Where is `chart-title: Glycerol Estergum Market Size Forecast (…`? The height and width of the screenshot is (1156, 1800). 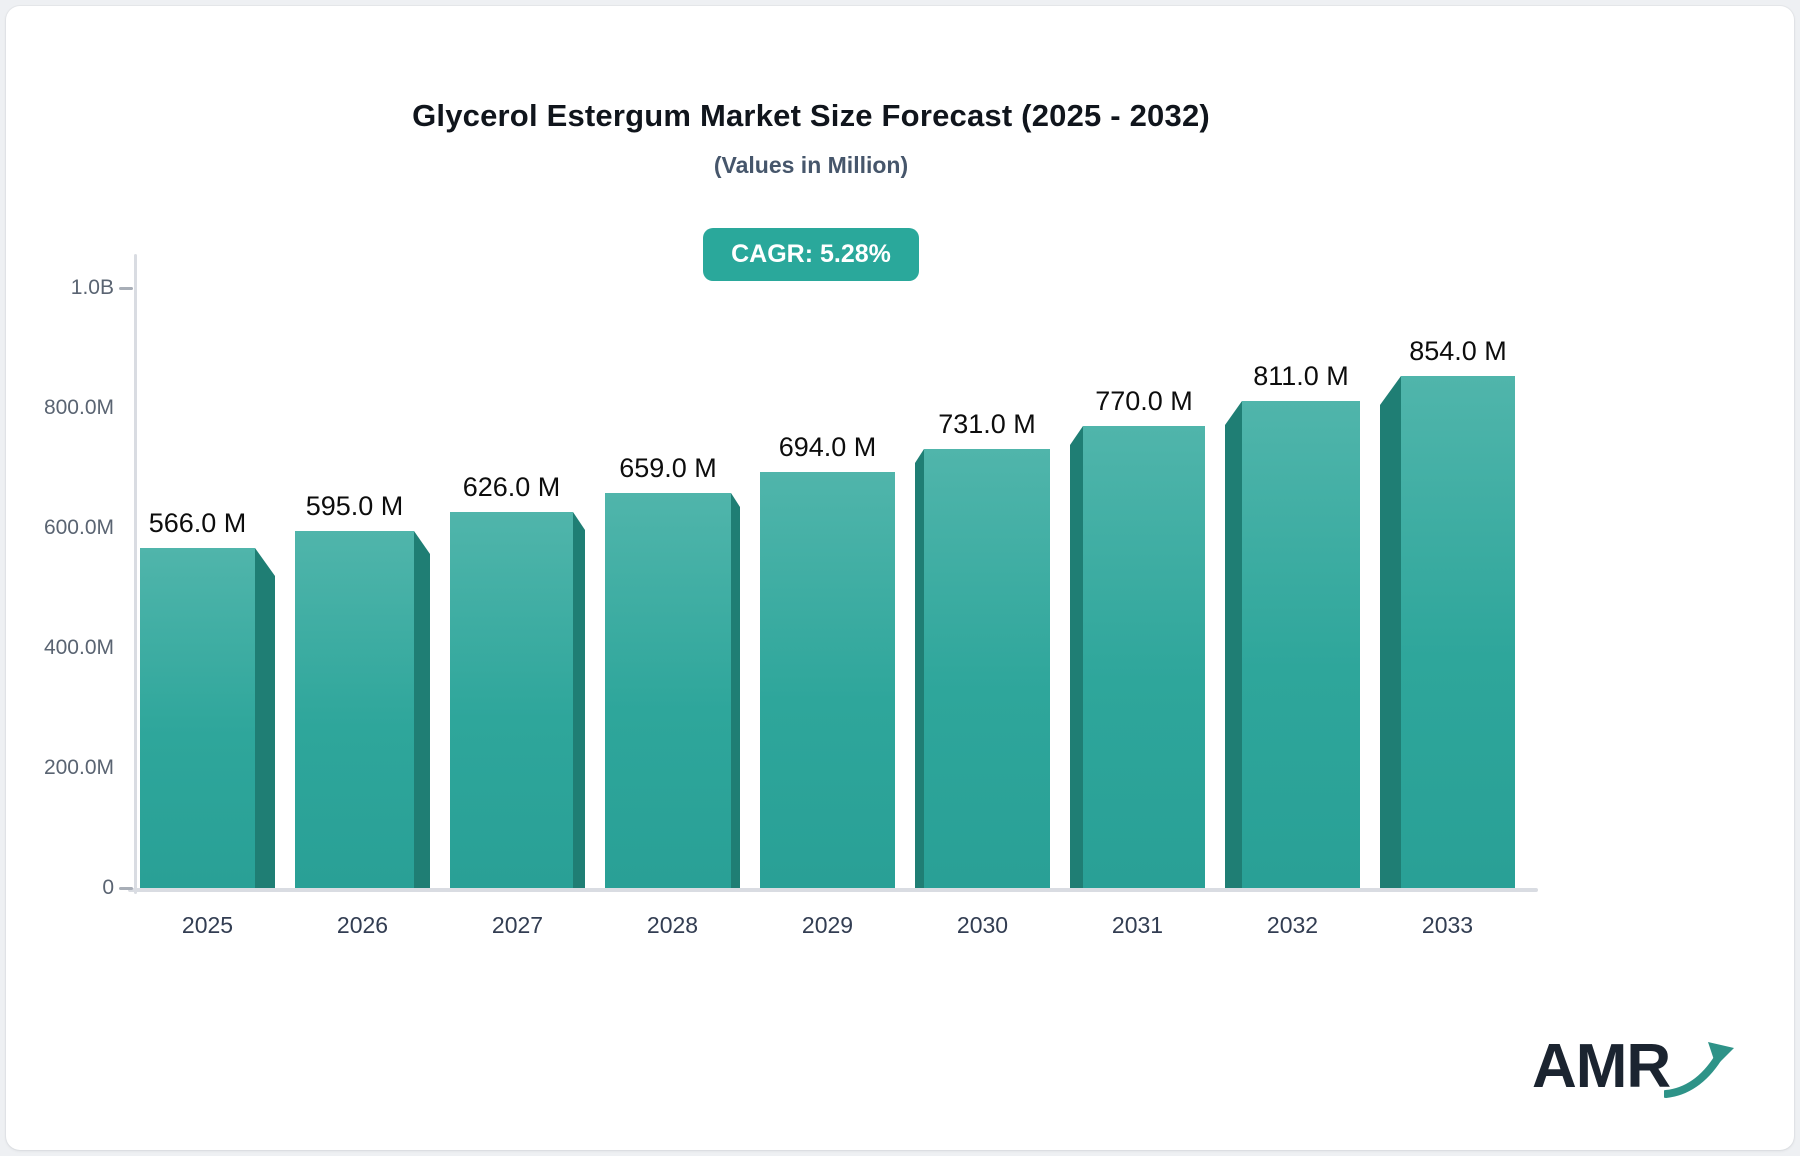
chart-title: Glycerol Estergum Market Size Forecast (… is located at coordinates (811, 115).